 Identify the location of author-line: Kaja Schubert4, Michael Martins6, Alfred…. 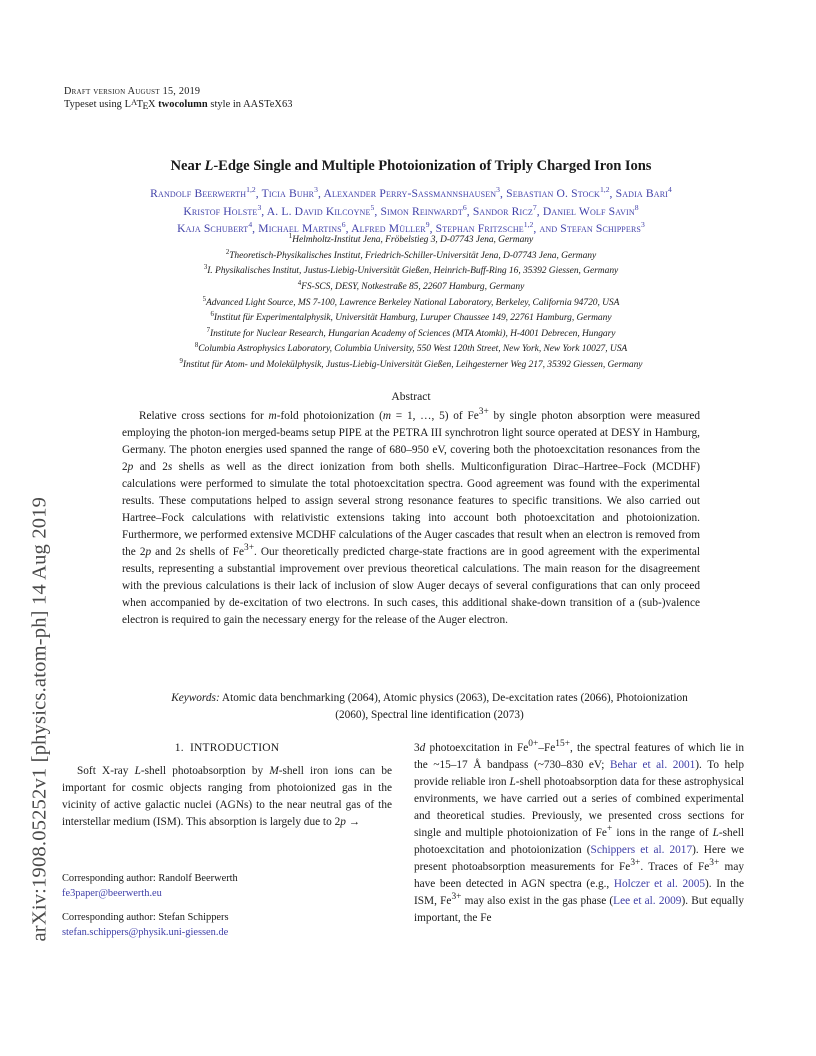
(411, 228).